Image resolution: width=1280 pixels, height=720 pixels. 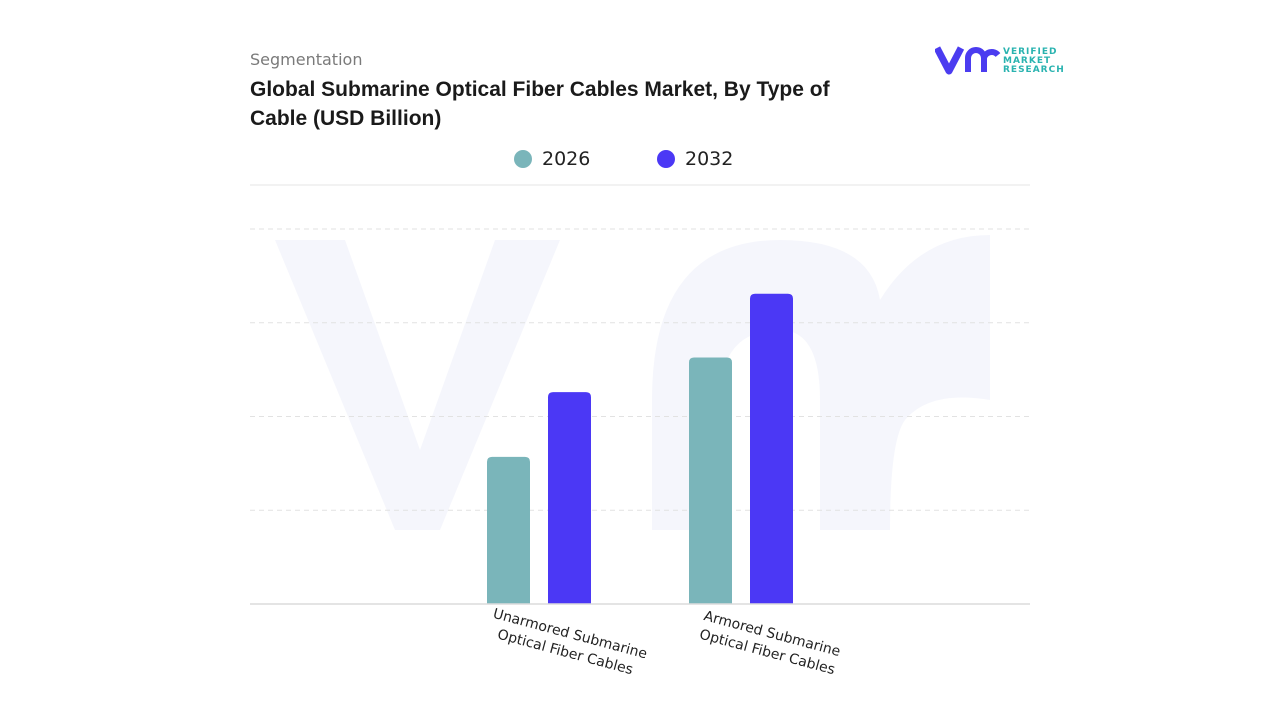 What do you see at coordinates (1027, 61) in the screenshot?
I see `logo-line2: MARKET` at bounding box center [1027, 61].